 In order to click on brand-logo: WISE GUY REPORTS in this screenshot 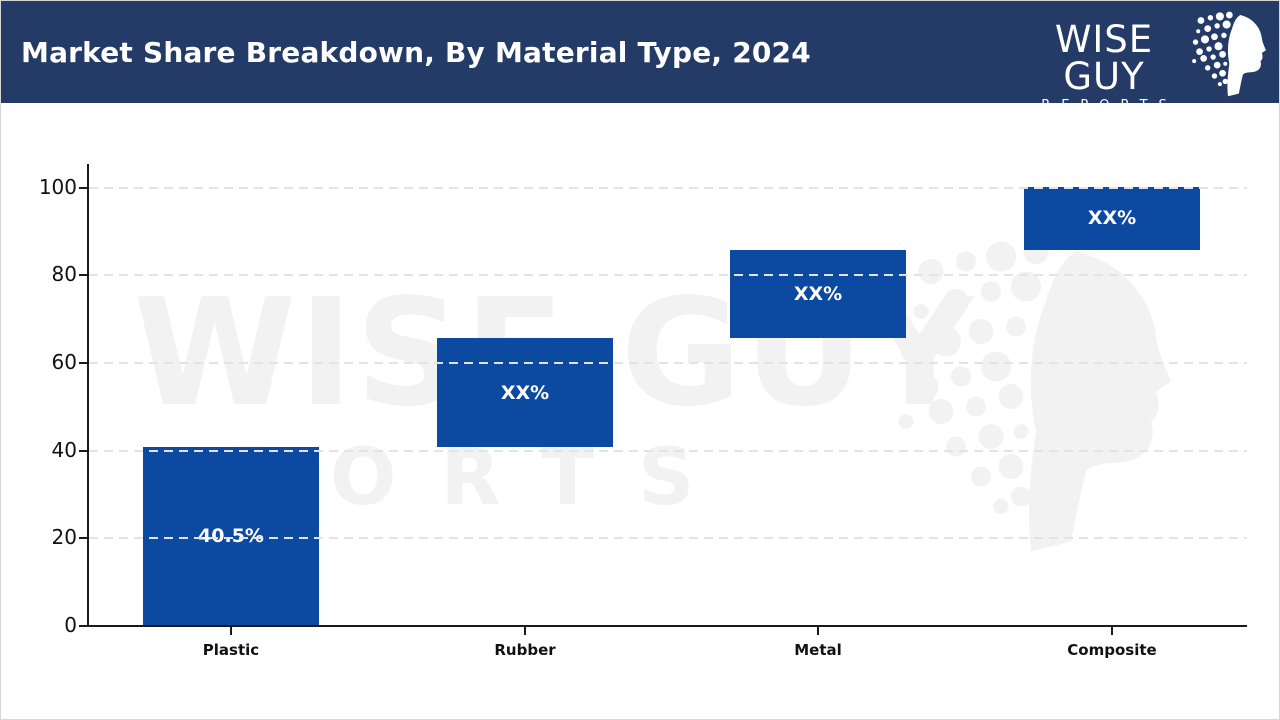, I will do `click(1140, 61)`.